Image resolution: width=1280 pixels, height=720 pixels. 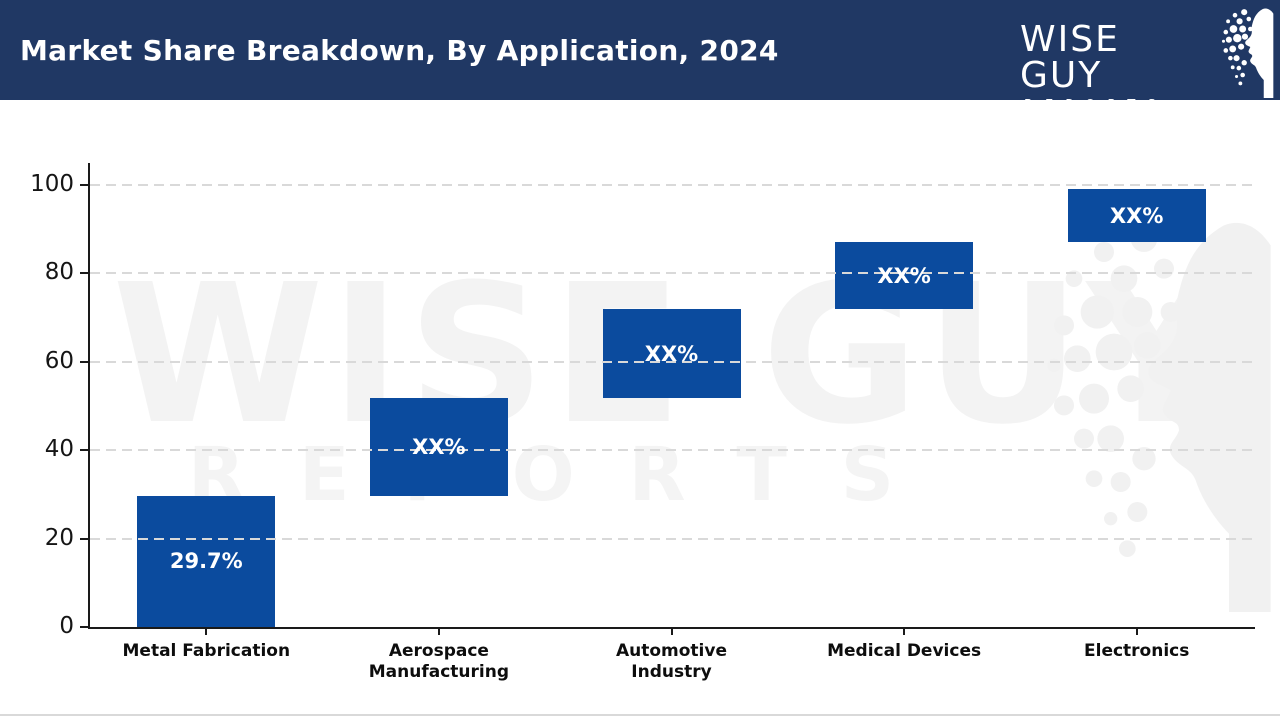 I want to click on bar-metal-fabrication, so click(x=206, y=561).